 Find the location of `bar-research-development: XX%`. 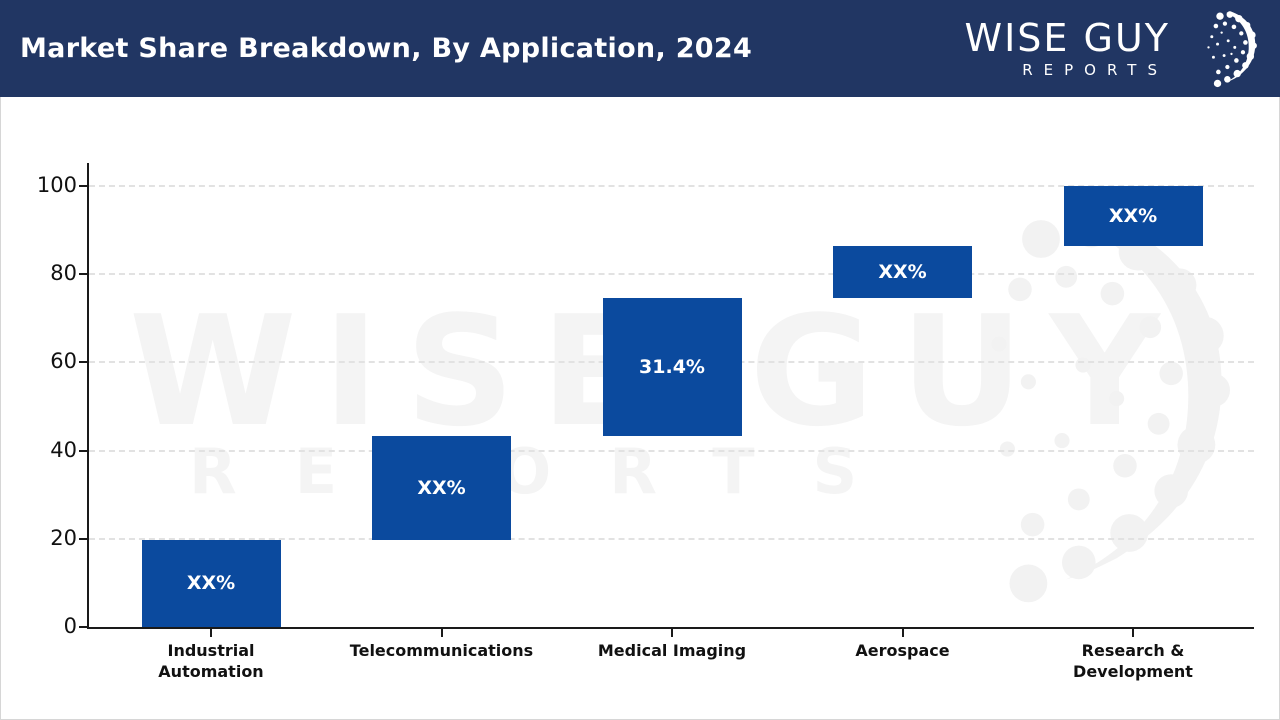

bar-research-development: XX% is located at coordinates (1133, 216).